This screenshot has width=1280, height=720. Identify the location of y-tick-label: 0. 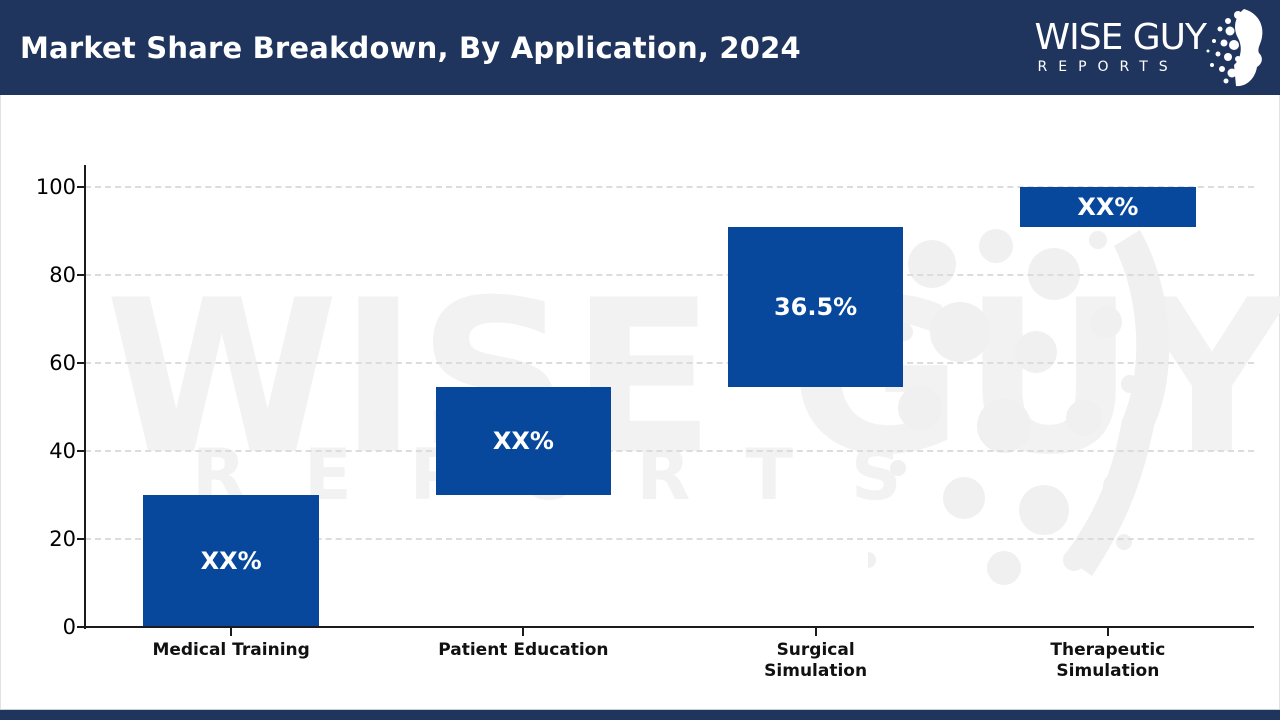
(69, 626).